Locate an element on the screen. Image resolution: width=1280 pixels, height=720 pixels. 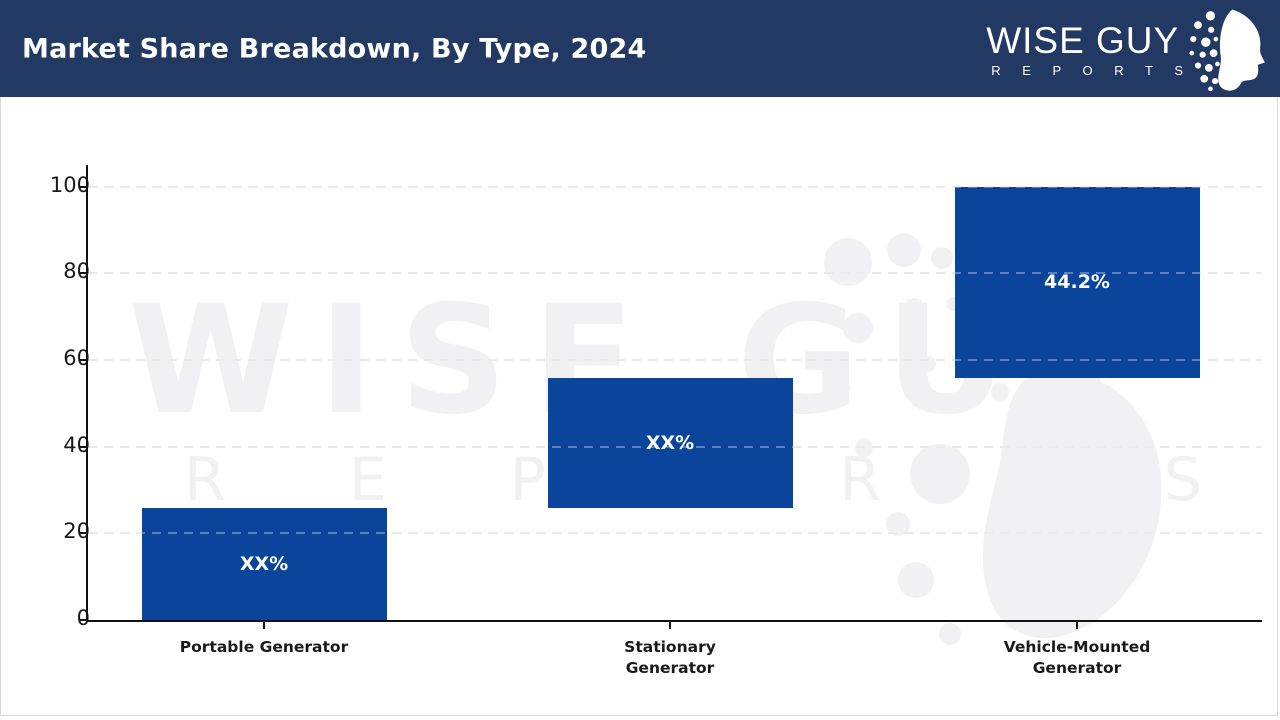
y-tick-label: 40 is located at coordinates (76, 444).